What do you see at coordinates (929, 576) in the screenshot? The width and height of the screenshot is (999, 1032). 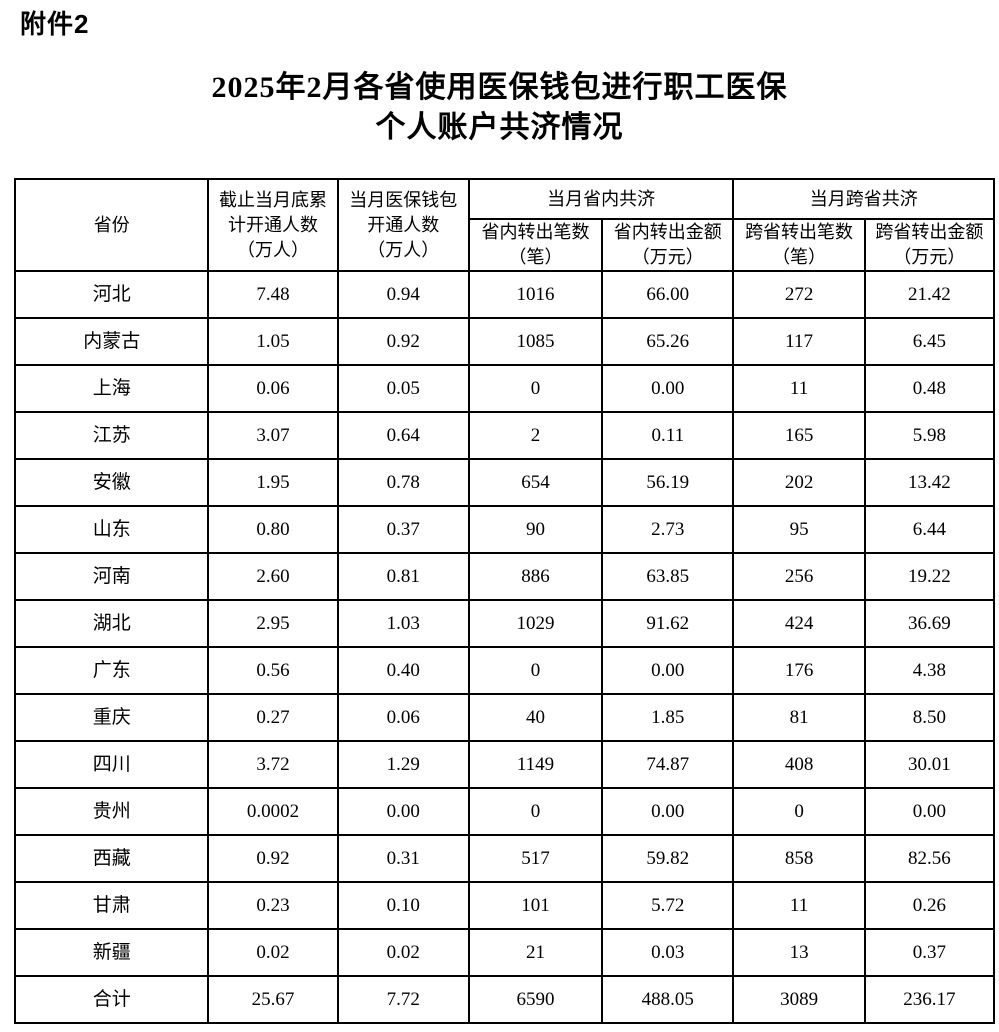 I see `cell-cross-amount: 19.22` at bounding box center [929, 576].